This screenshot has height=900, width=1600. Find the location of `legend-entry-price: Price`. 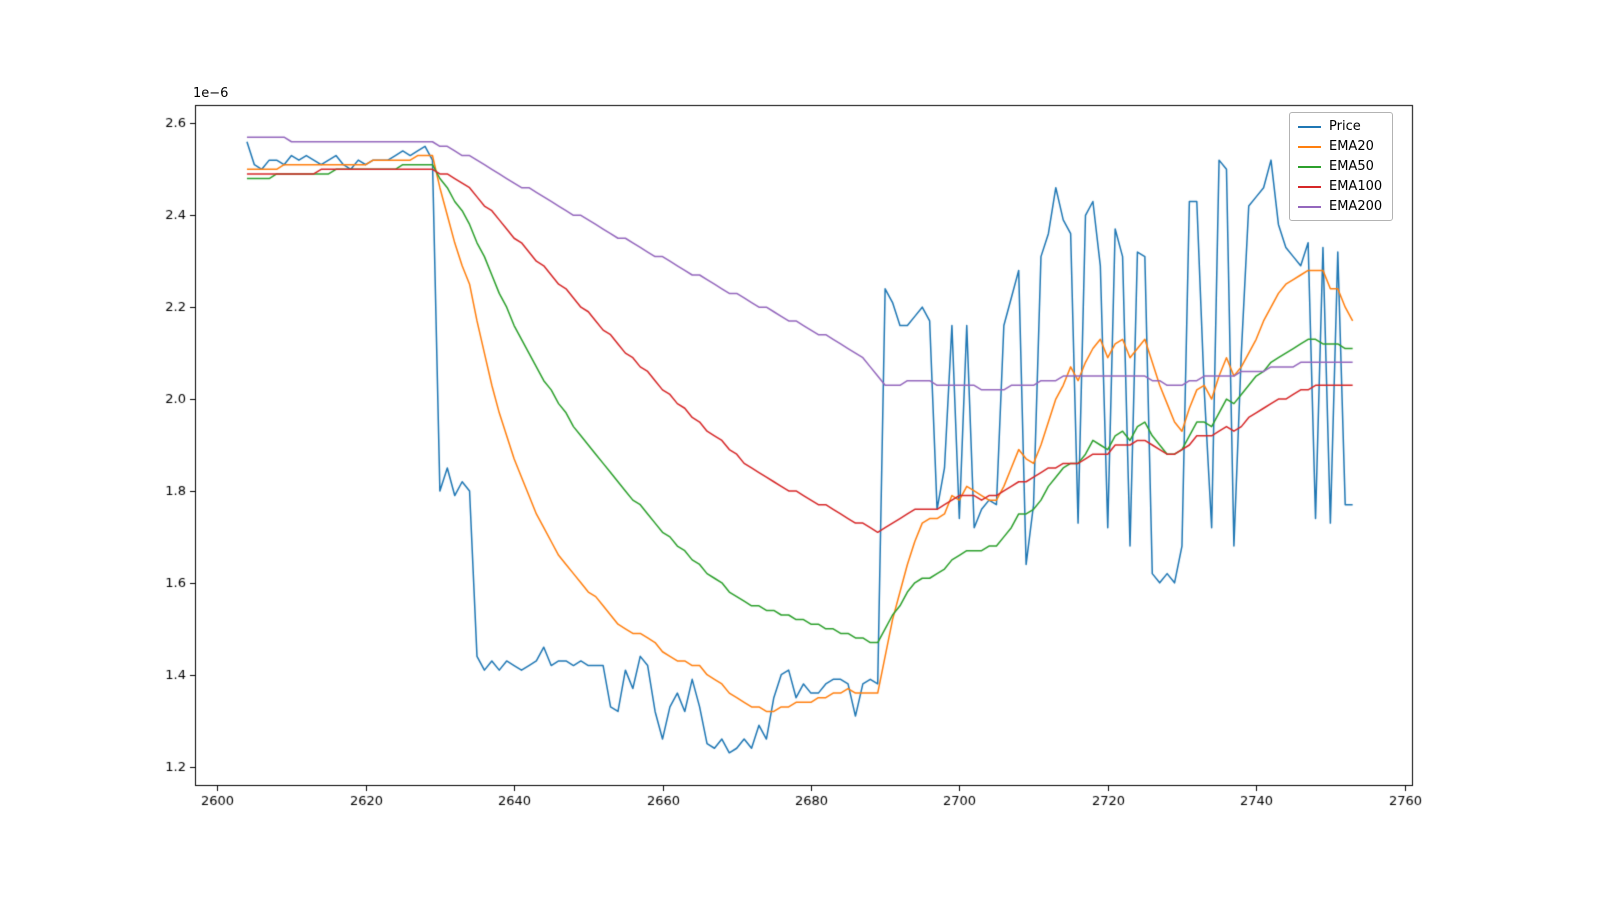

legend-entry-price: Price is located at coordinates (1340, 126).